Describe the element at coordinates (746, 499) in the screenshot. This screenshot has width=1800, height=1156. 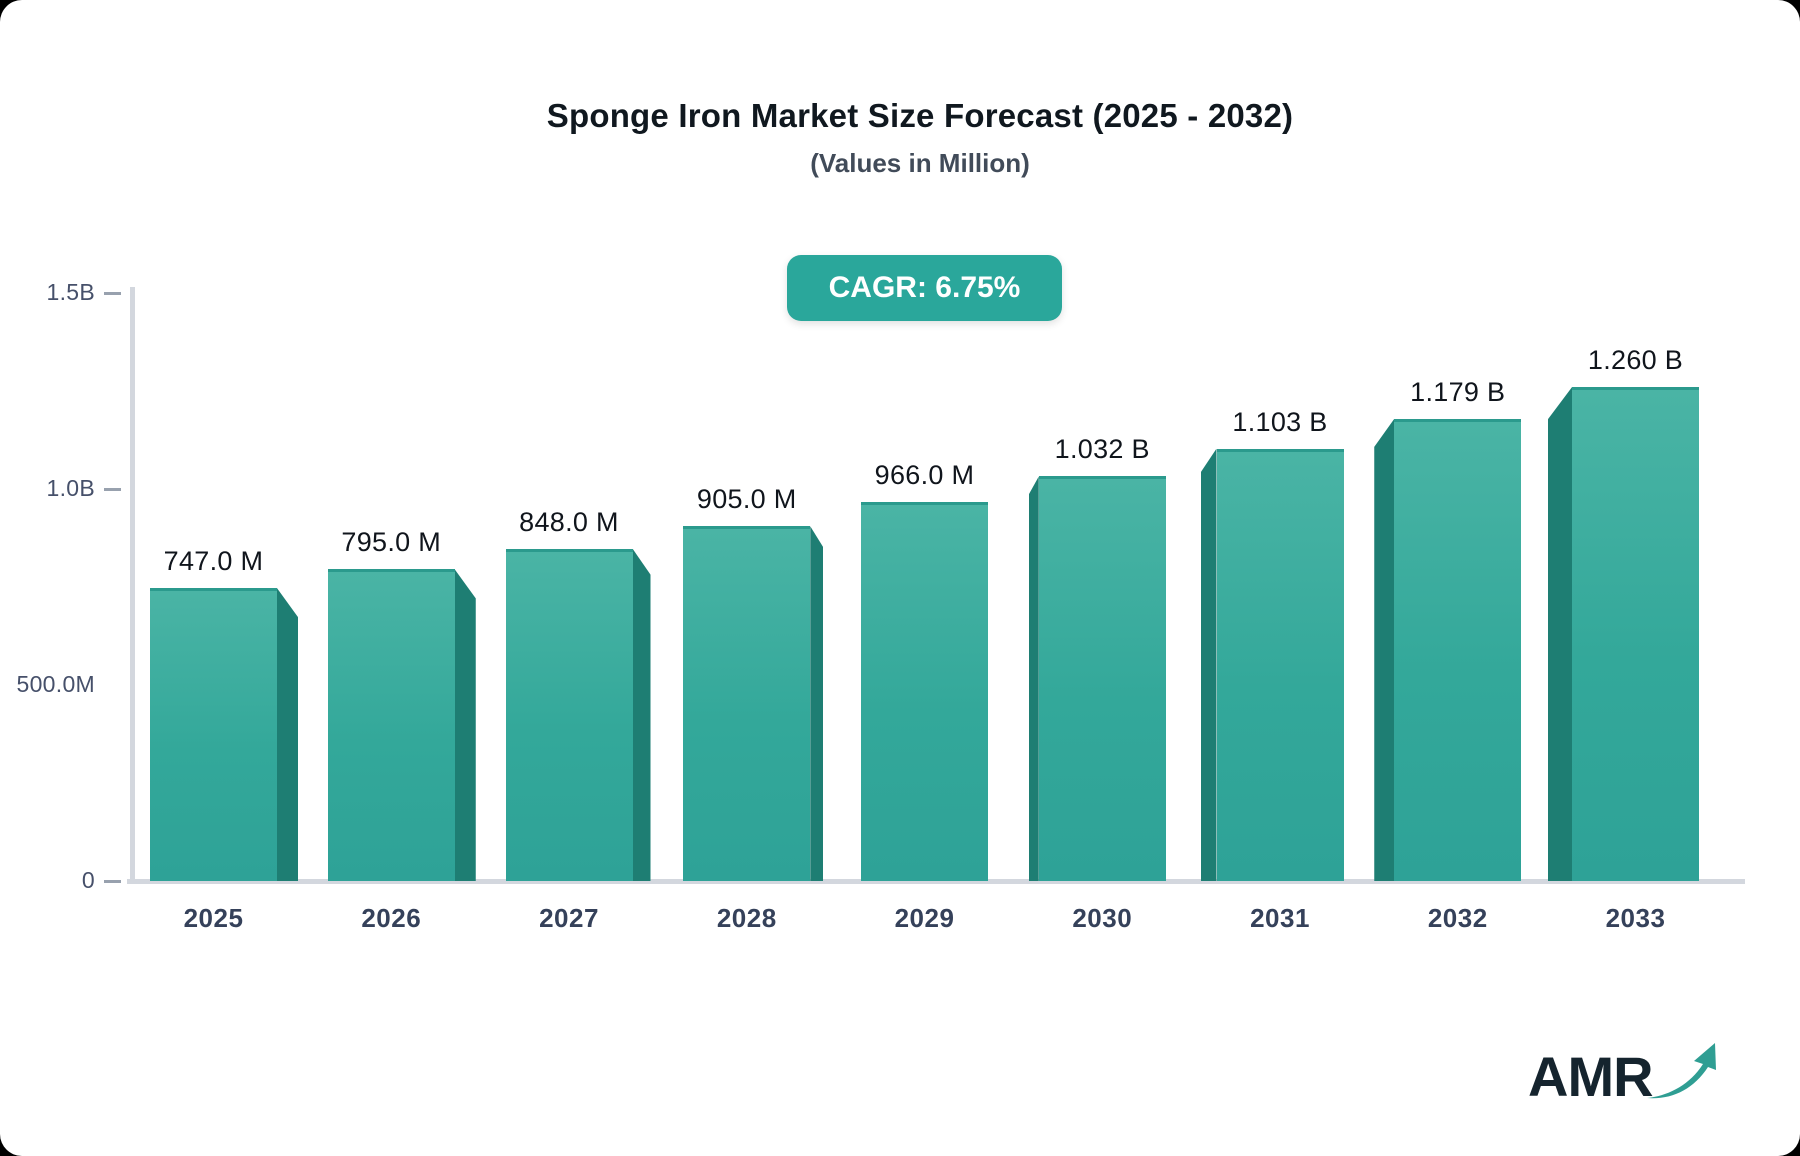
I see `bar-value-label: 905.0 M` at that location.